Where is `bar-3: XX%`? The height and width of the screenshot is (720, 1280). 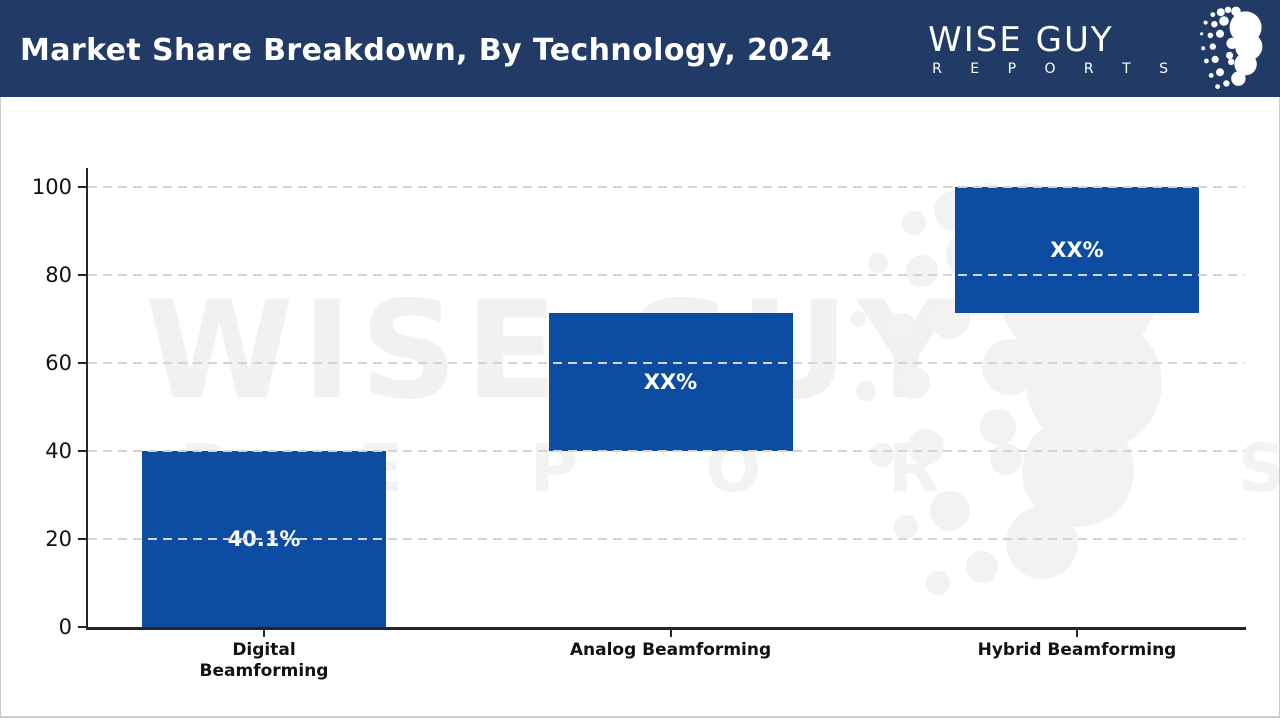 bar-3: XX% is located at coordinates (1077, 250).